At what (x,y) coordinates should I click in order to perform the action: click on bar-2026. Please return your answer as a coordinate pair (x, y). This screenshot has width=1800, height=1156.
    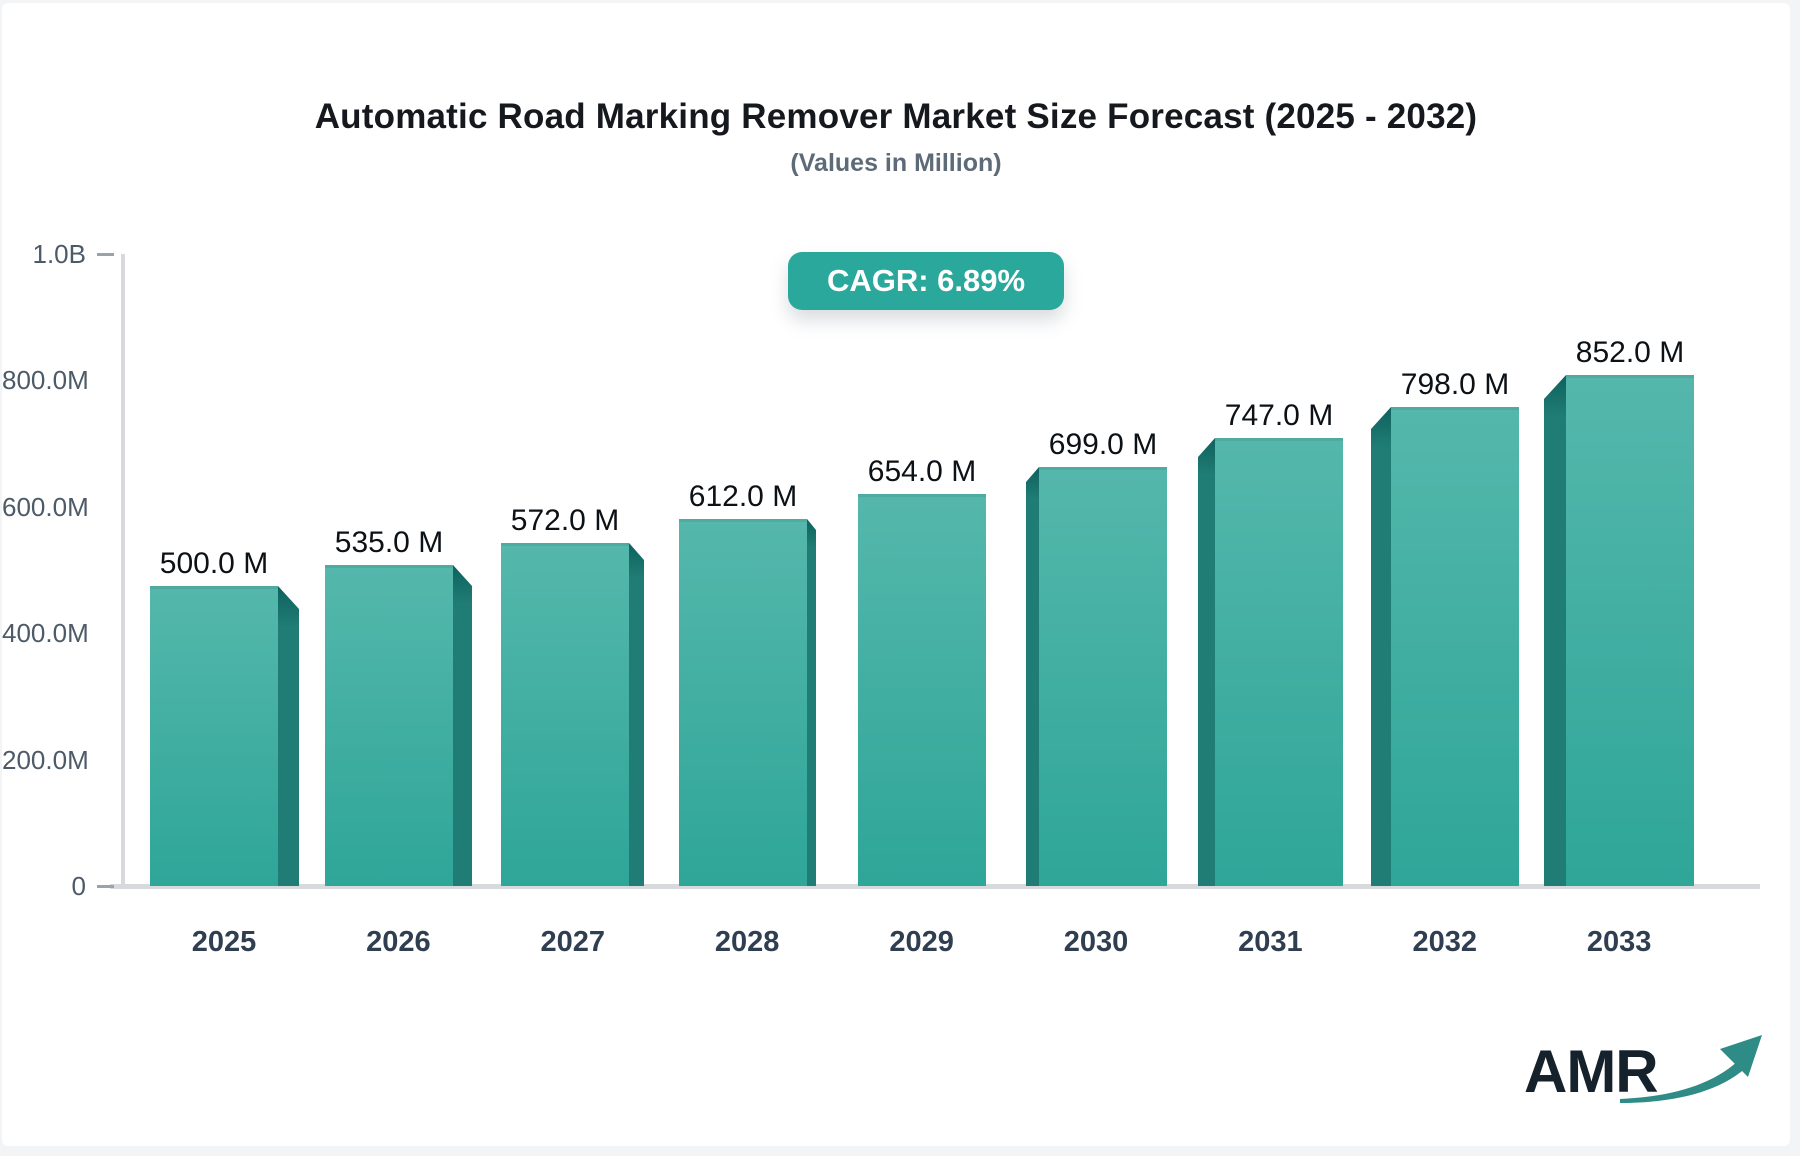
    Looking at the image, I should click on (389, 725).